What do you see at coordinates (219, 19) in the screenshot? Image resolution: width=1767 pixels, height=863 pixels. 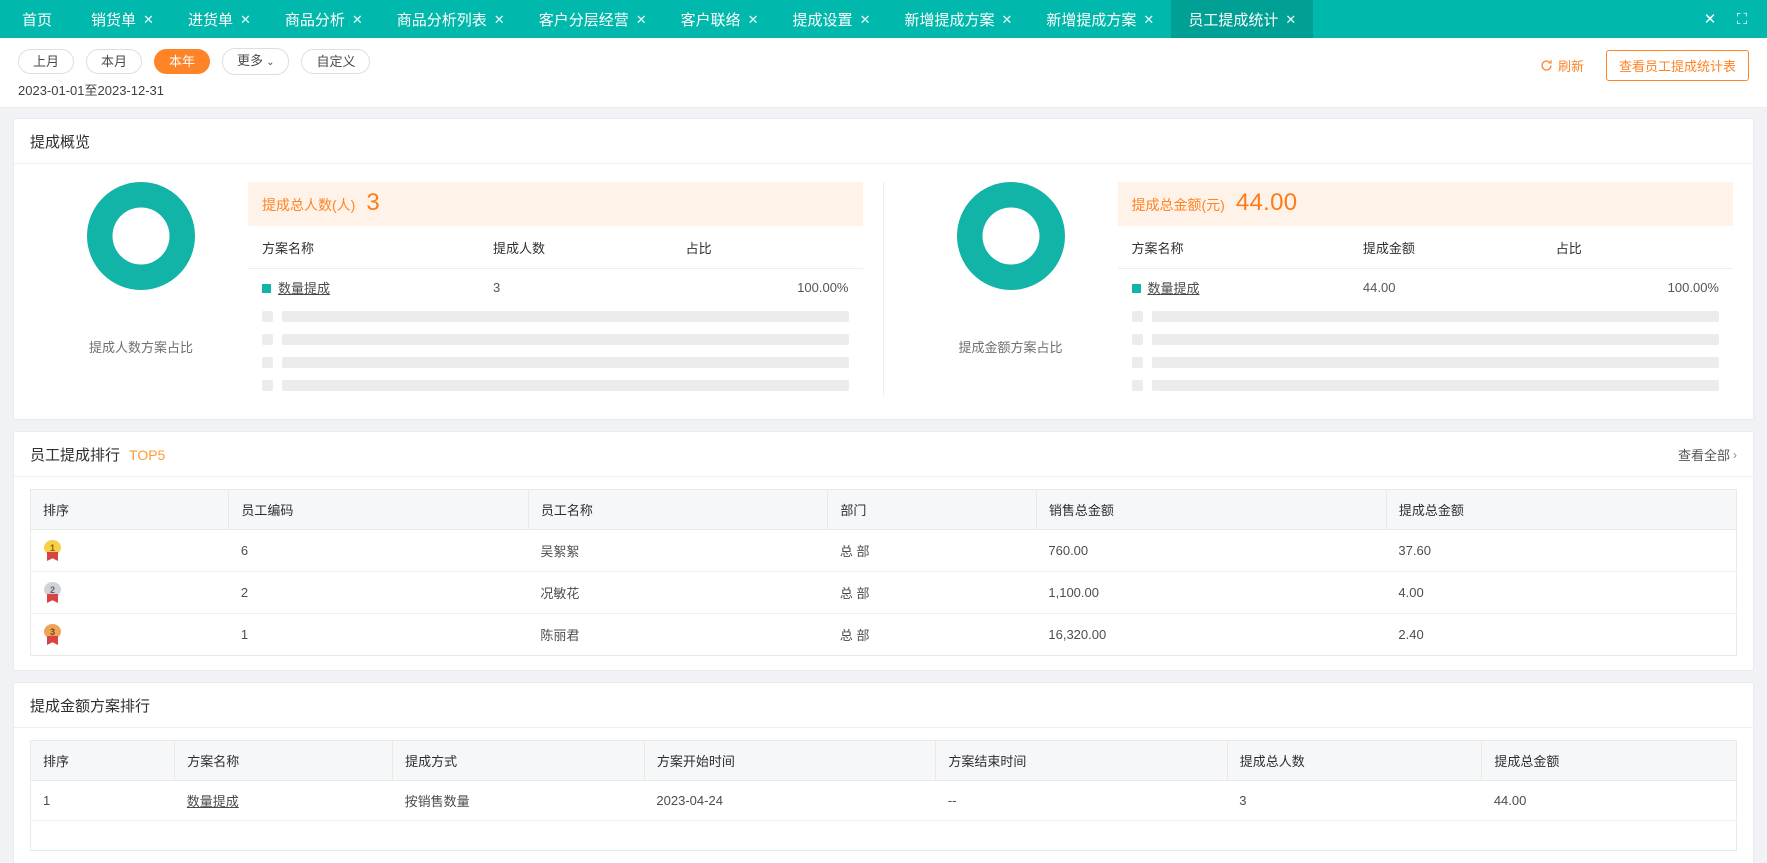 I see `tab-3: 进货单 ✕` at bounding box center [219, 19].